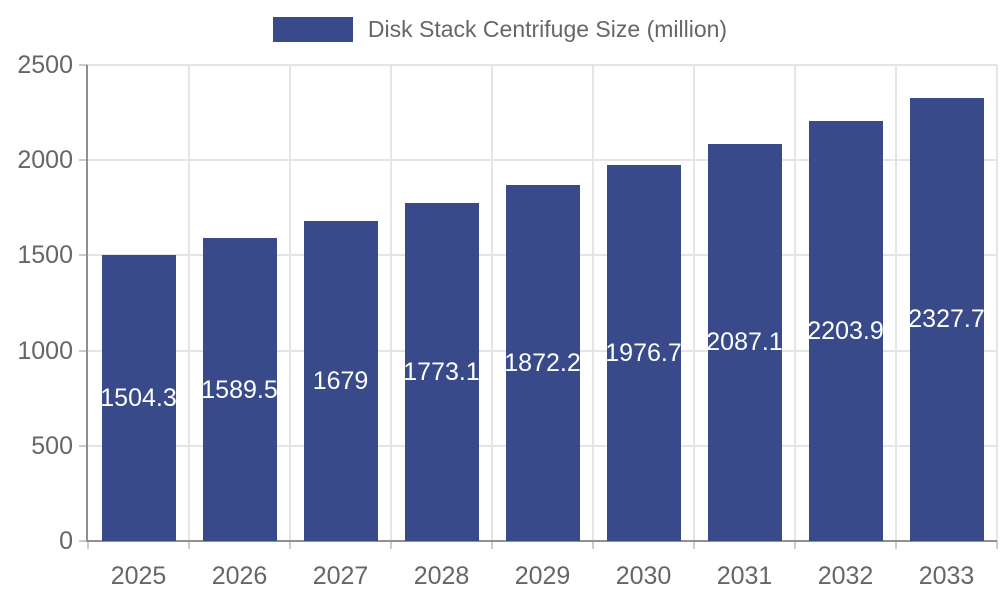 This screenshot has width=1000, height=600. Describe the element at coordinates (441, 576) in the screenshot. I see `x-axis-label: 2028` at that location.